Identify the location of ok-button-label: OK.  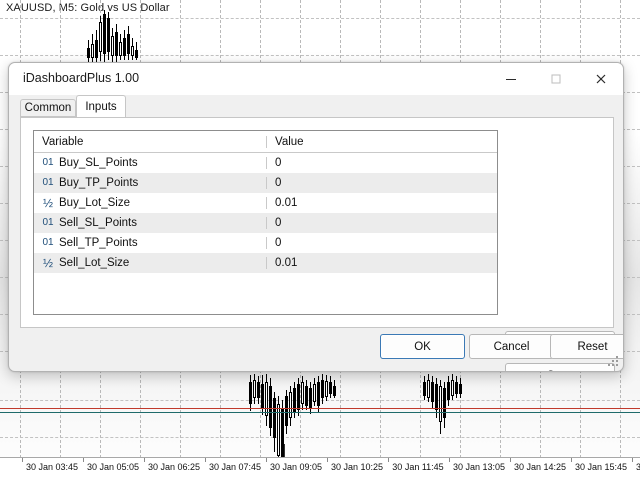
(422, 346).